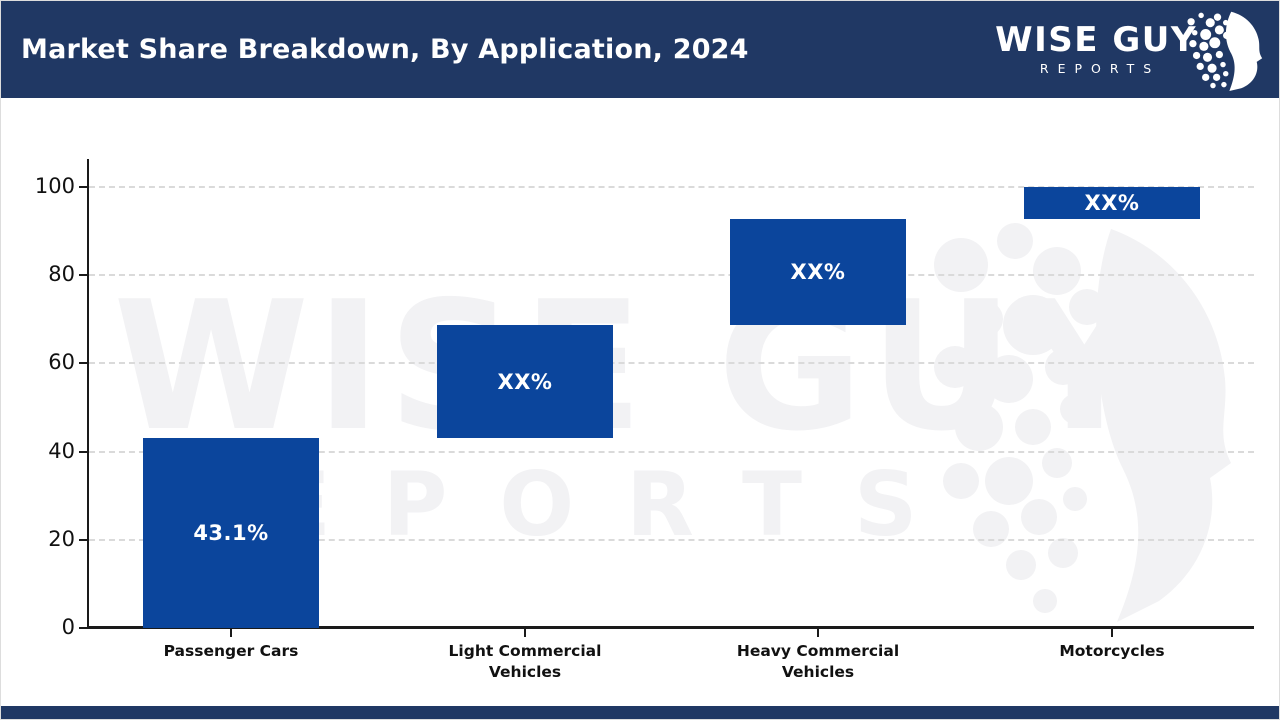 Image resolution: width=1280 pixels, height=720 pixels. Describe the element at coordinates (61, 362) in the screenshot. I see `y-tick-label: 60` at that location.